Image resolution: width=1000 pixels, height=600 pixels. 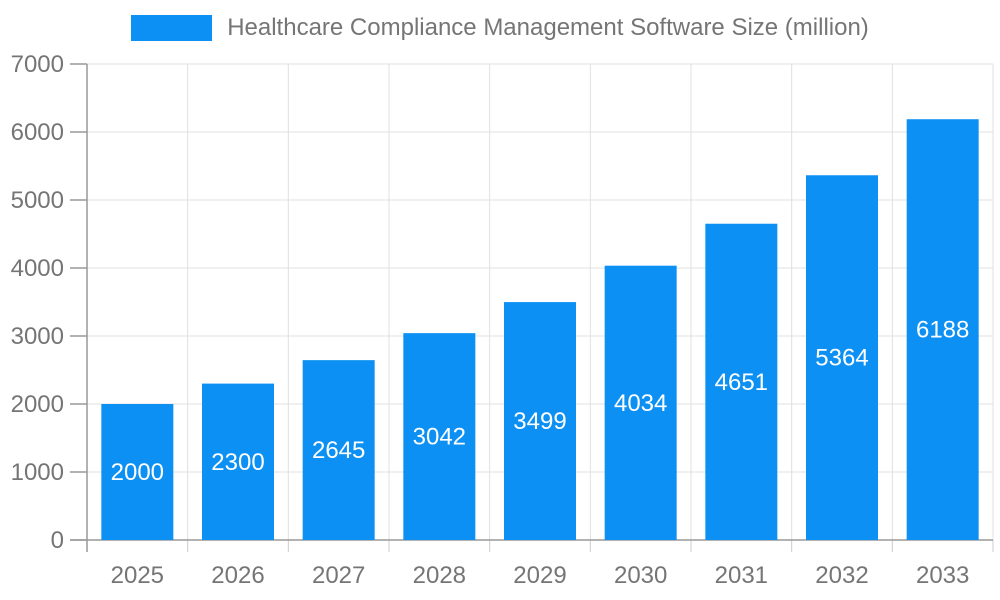 I want to click on bar-value-label: 6188, so click(x=942, y=330).